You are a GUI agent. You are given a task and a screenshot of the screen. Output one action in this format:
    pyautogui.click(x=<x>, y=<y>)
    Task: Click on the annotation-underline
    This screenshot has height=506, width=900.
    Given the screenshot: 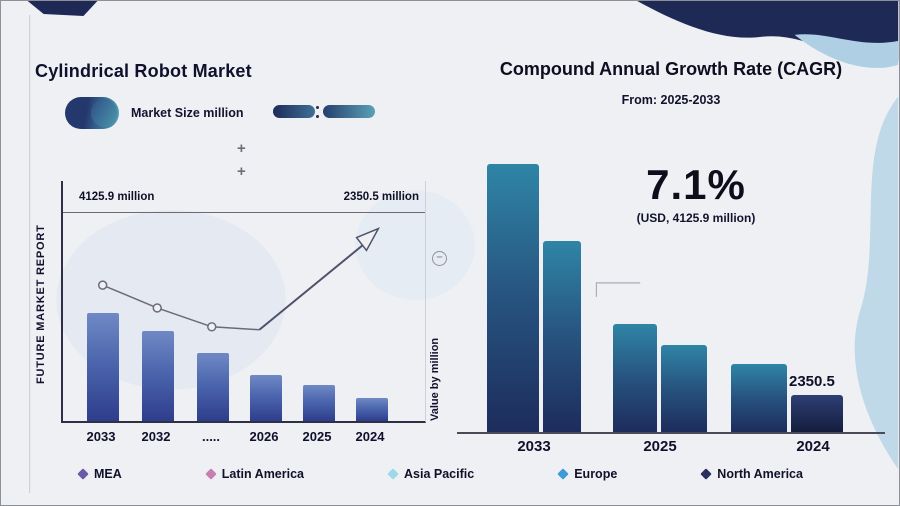 What is the action you would take?
    pyautogui.click(x=244, y=212)
    